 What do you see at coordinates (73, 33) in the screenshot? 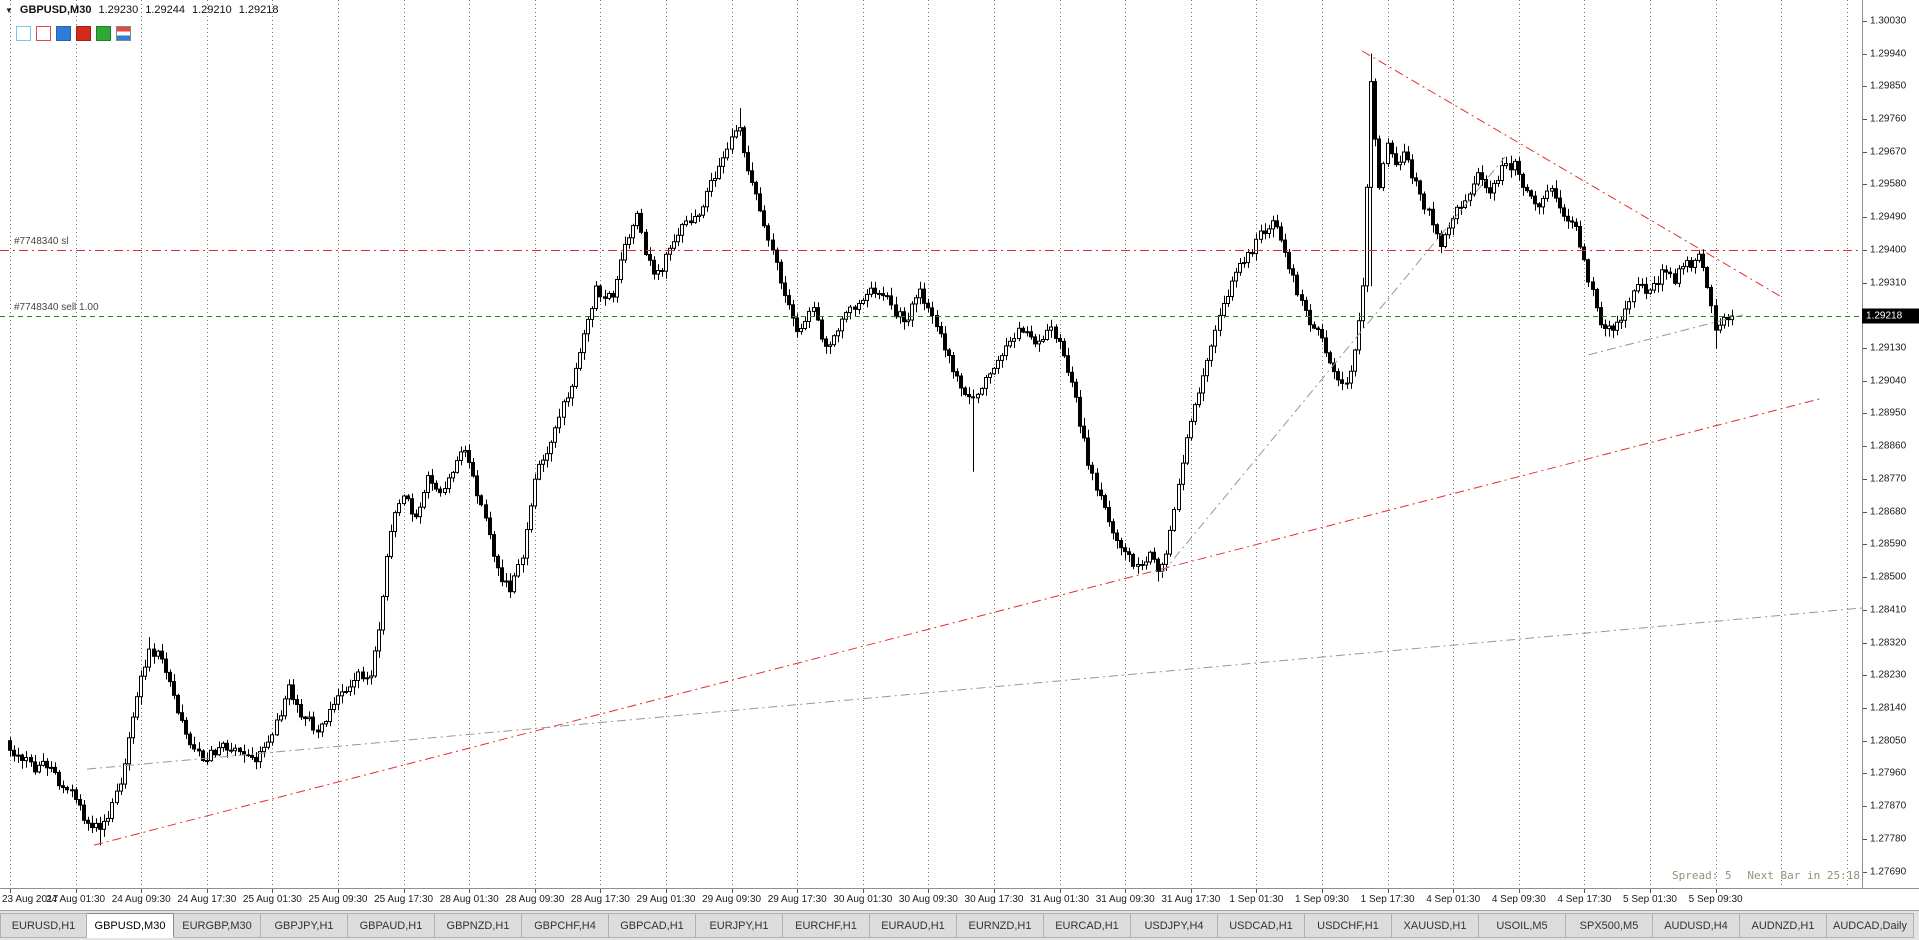
I see `color-swatch-toolbar` at bounding box center [73, 33].